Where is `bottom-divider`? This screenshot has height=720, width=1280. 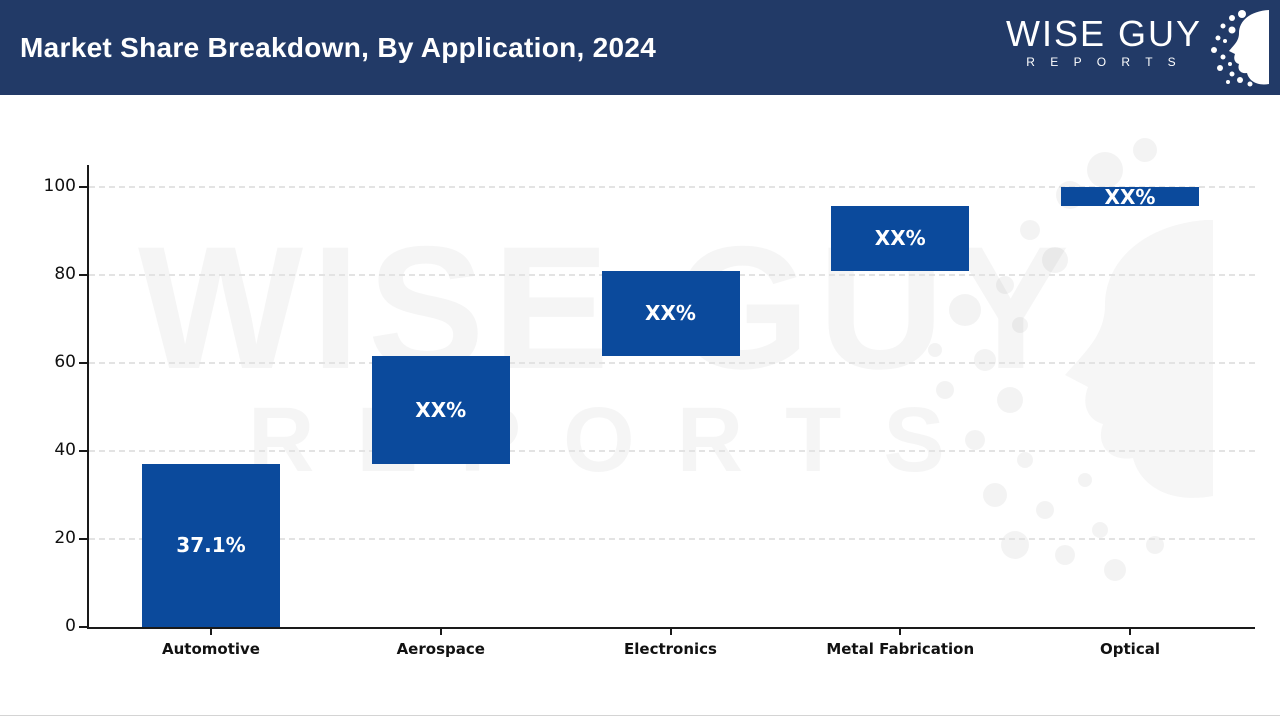
bottom-divider is located at coordinates (640, 715).